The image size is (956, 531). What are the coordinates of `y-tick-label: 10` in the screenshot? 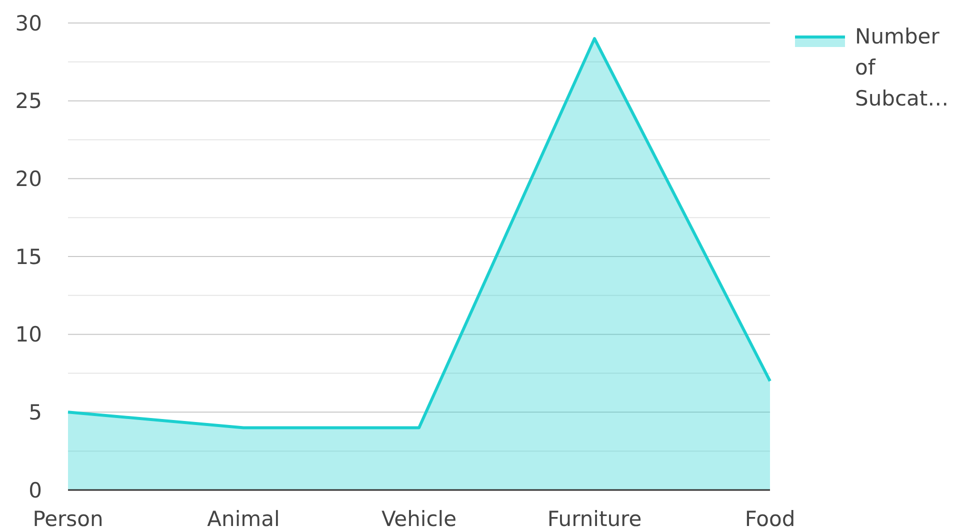 It's located at (28, 334).